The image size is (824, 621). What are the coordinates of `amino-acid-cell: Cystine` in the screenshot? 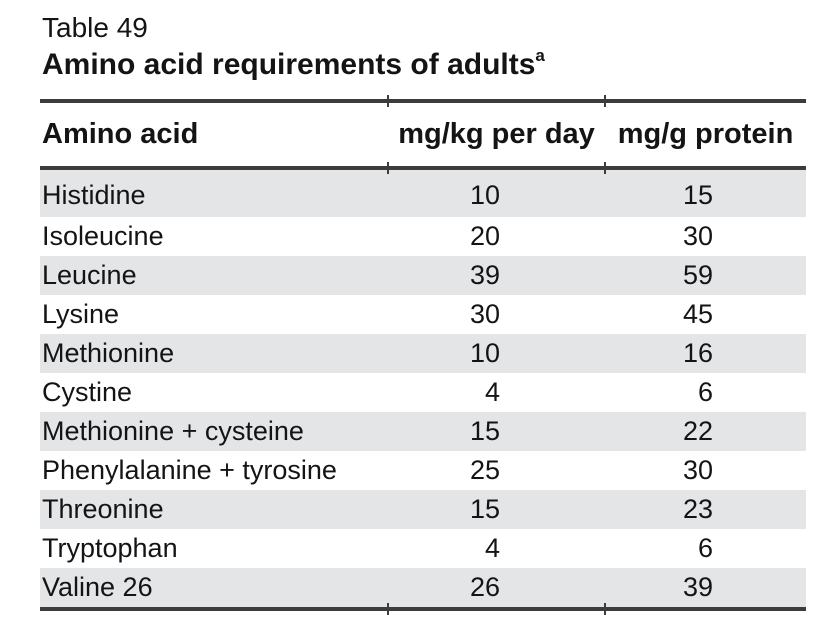 It's located at (87, 392).